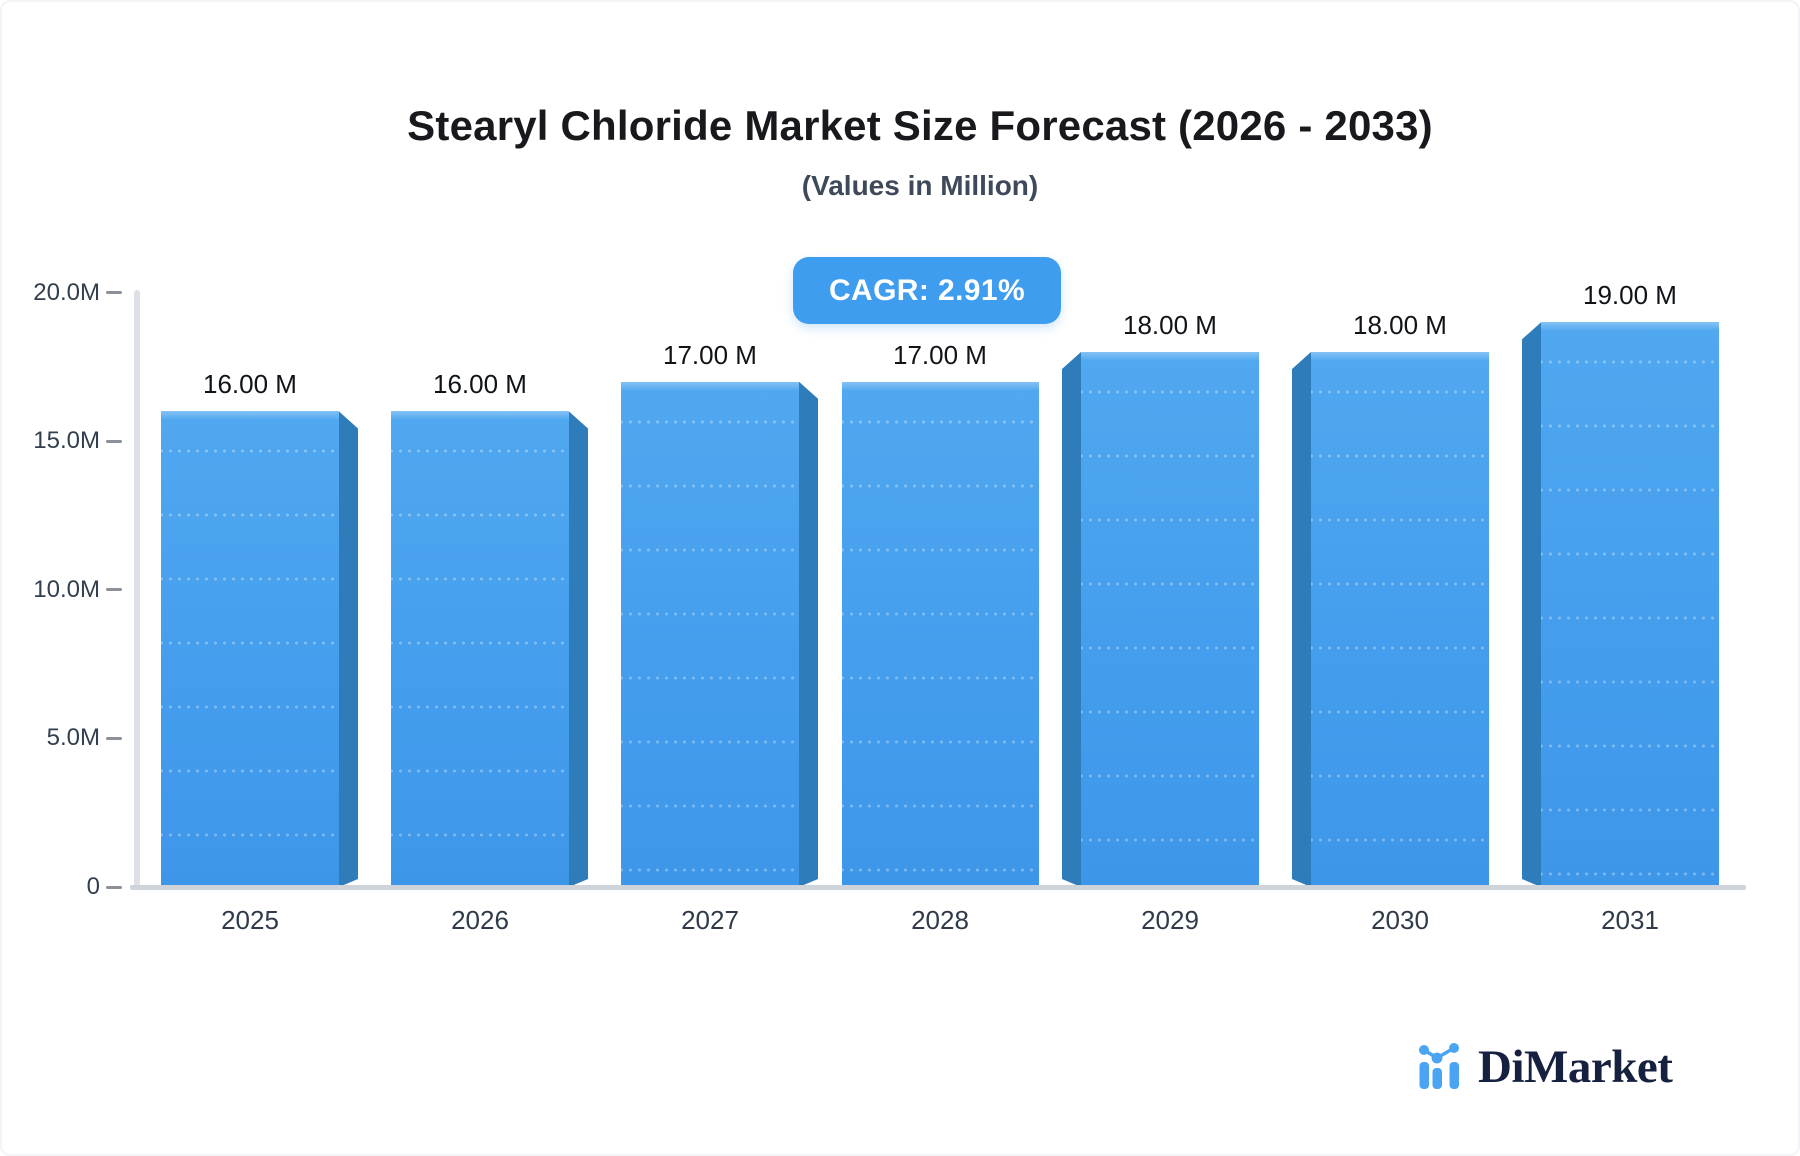 The width and height of the screenshot is (1800, 1156). Describe the element at coordinates (137, 589) in the screenshot. I see `y-axis-line` at that location.